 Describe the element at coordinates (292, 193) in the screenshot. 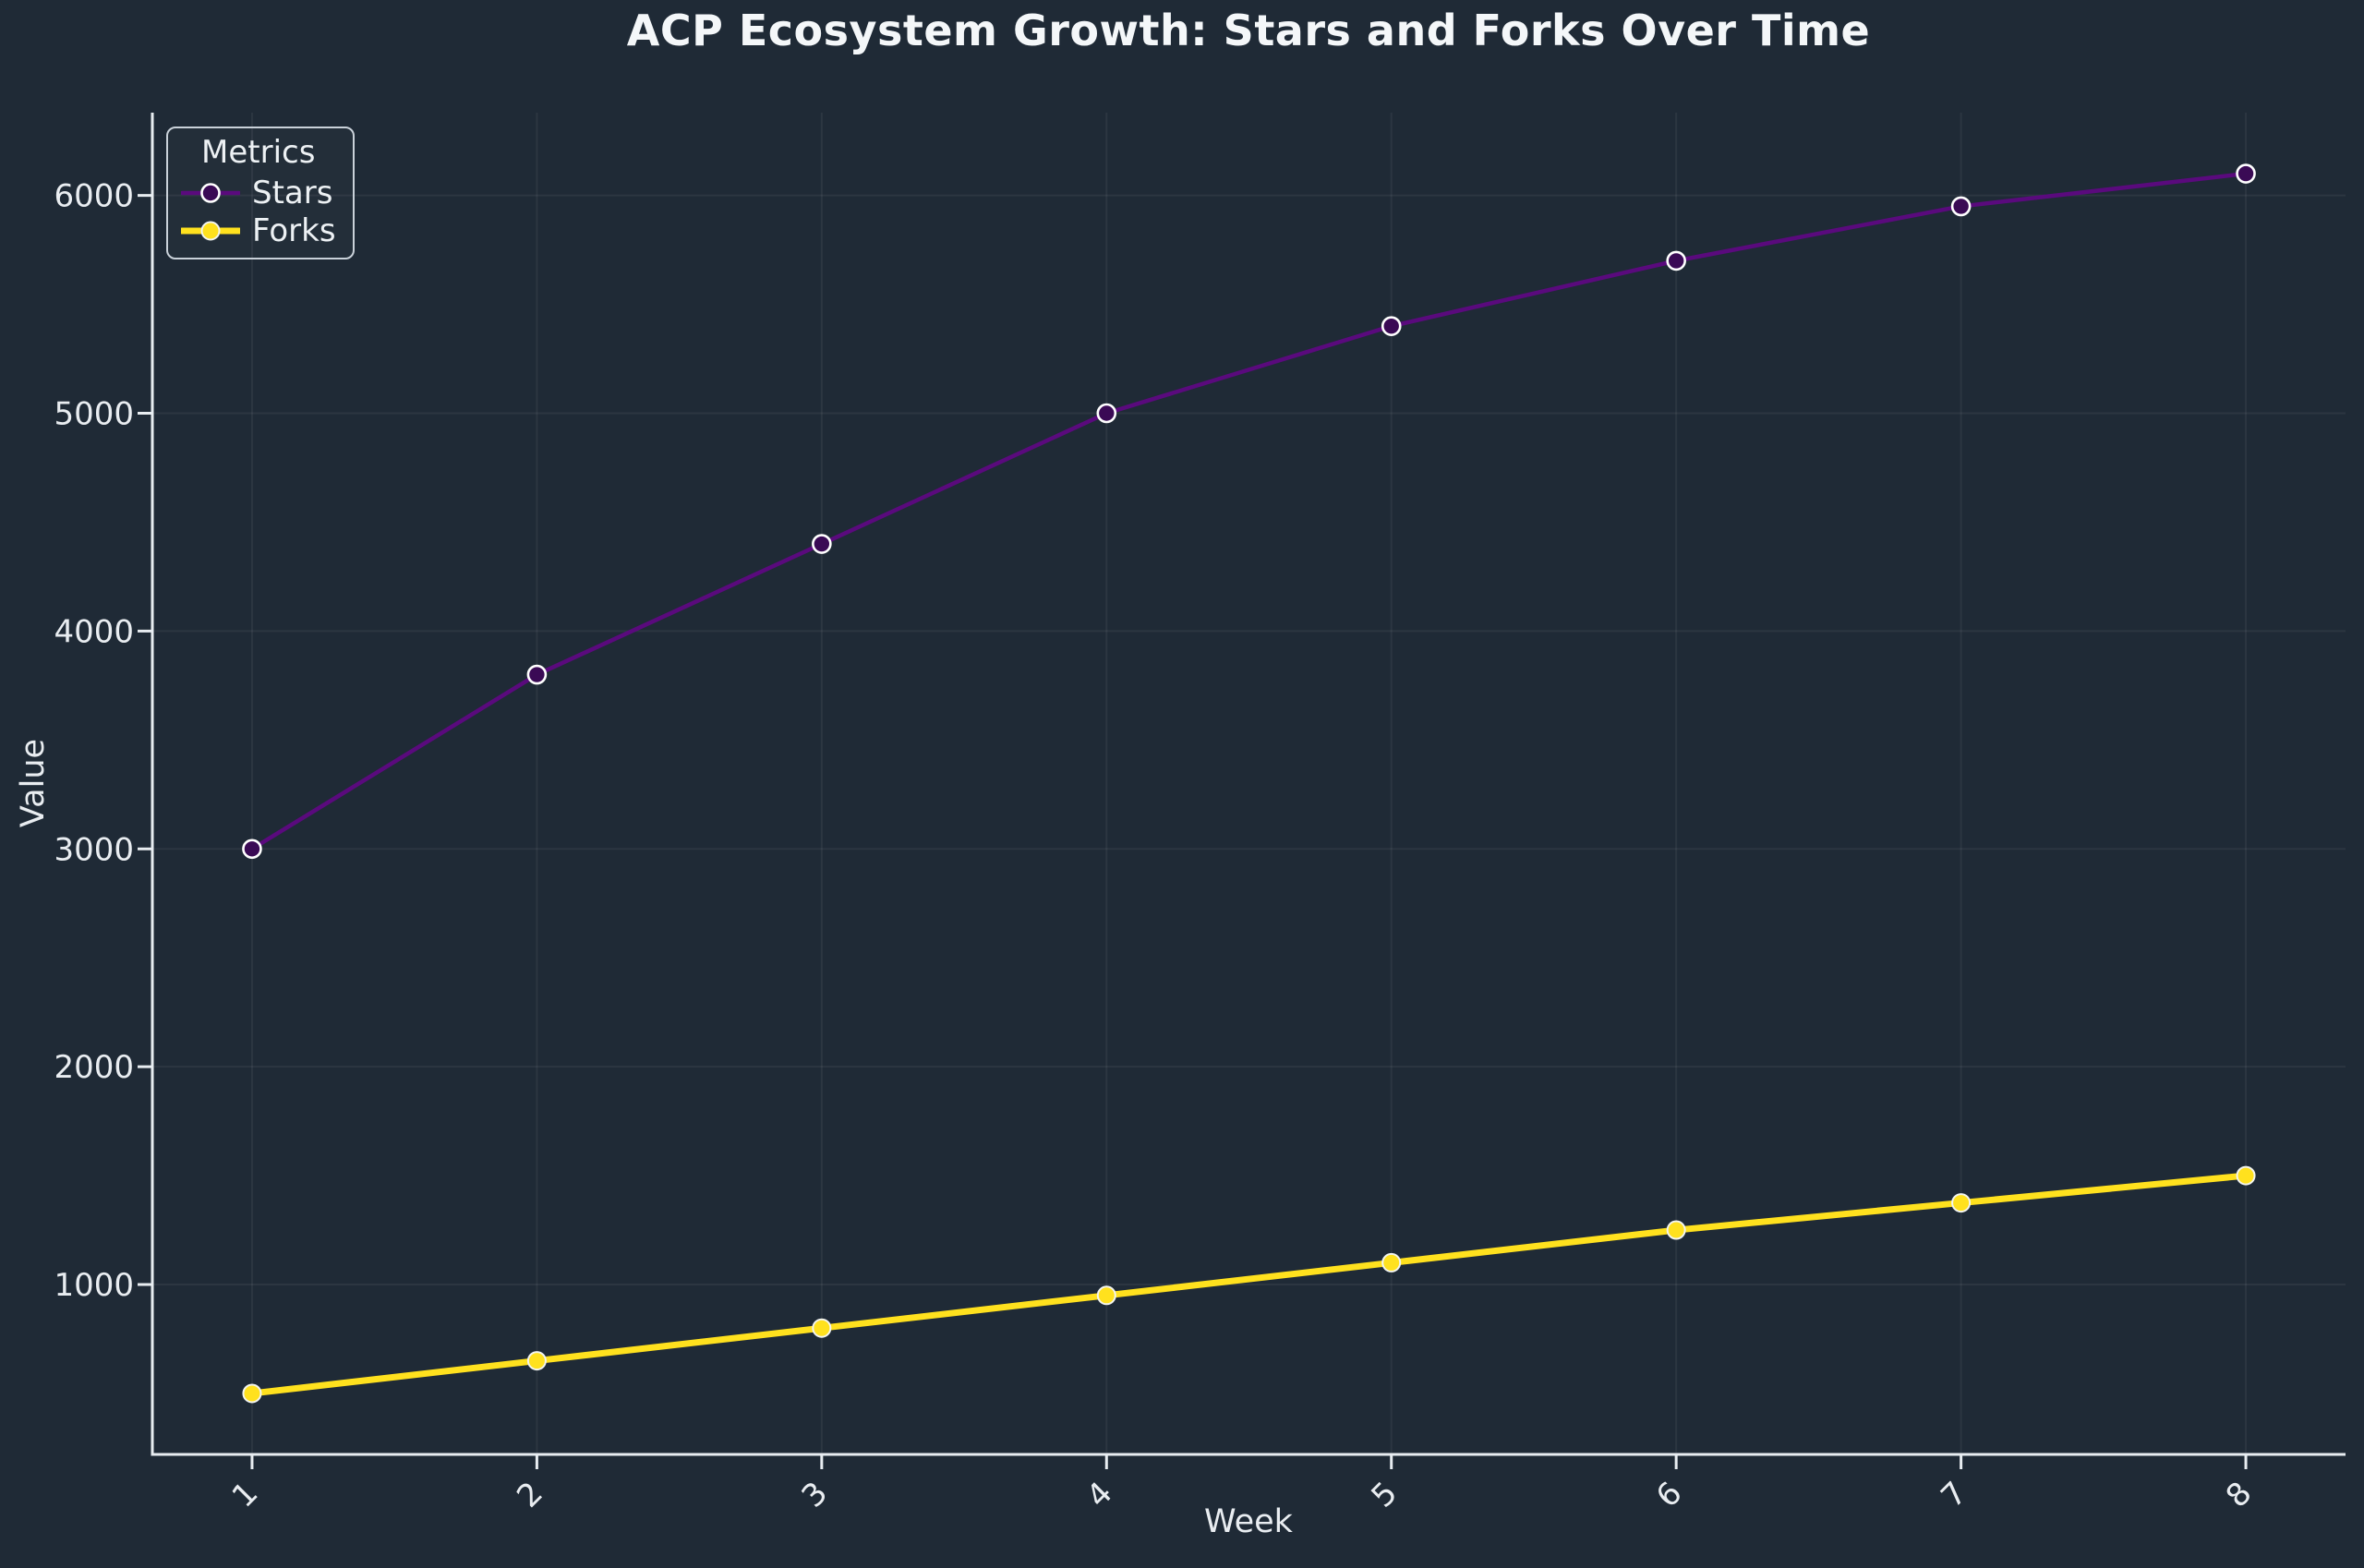

I see `legend-label-stars: Stars` at that location.